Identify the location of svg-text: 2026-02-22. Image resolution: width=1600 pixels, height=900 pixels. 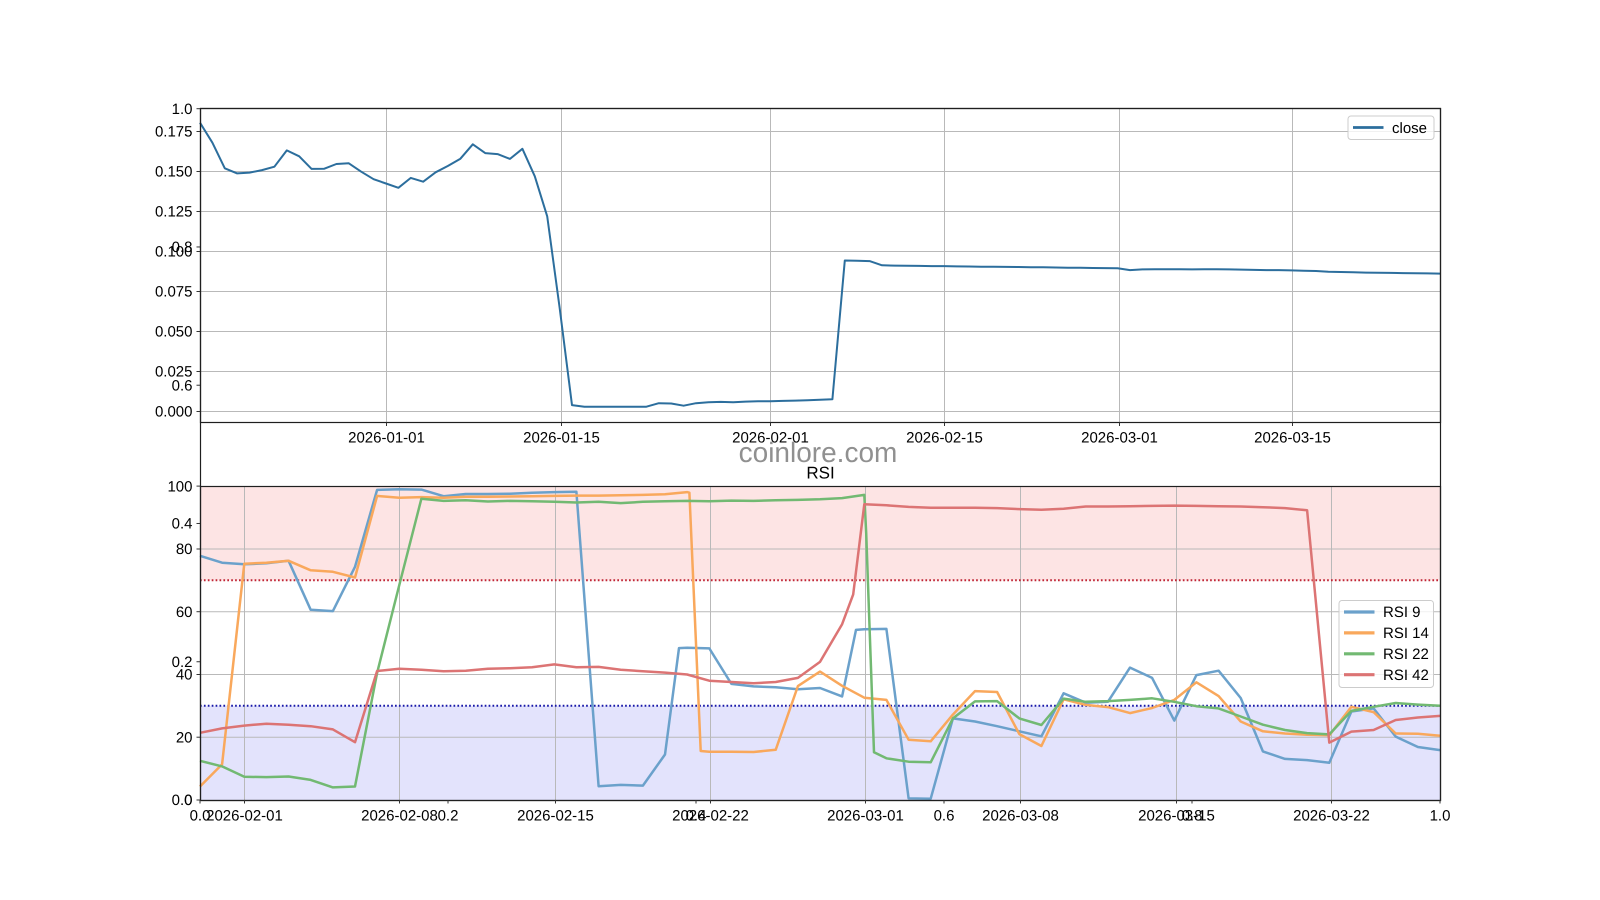
(710, 816).